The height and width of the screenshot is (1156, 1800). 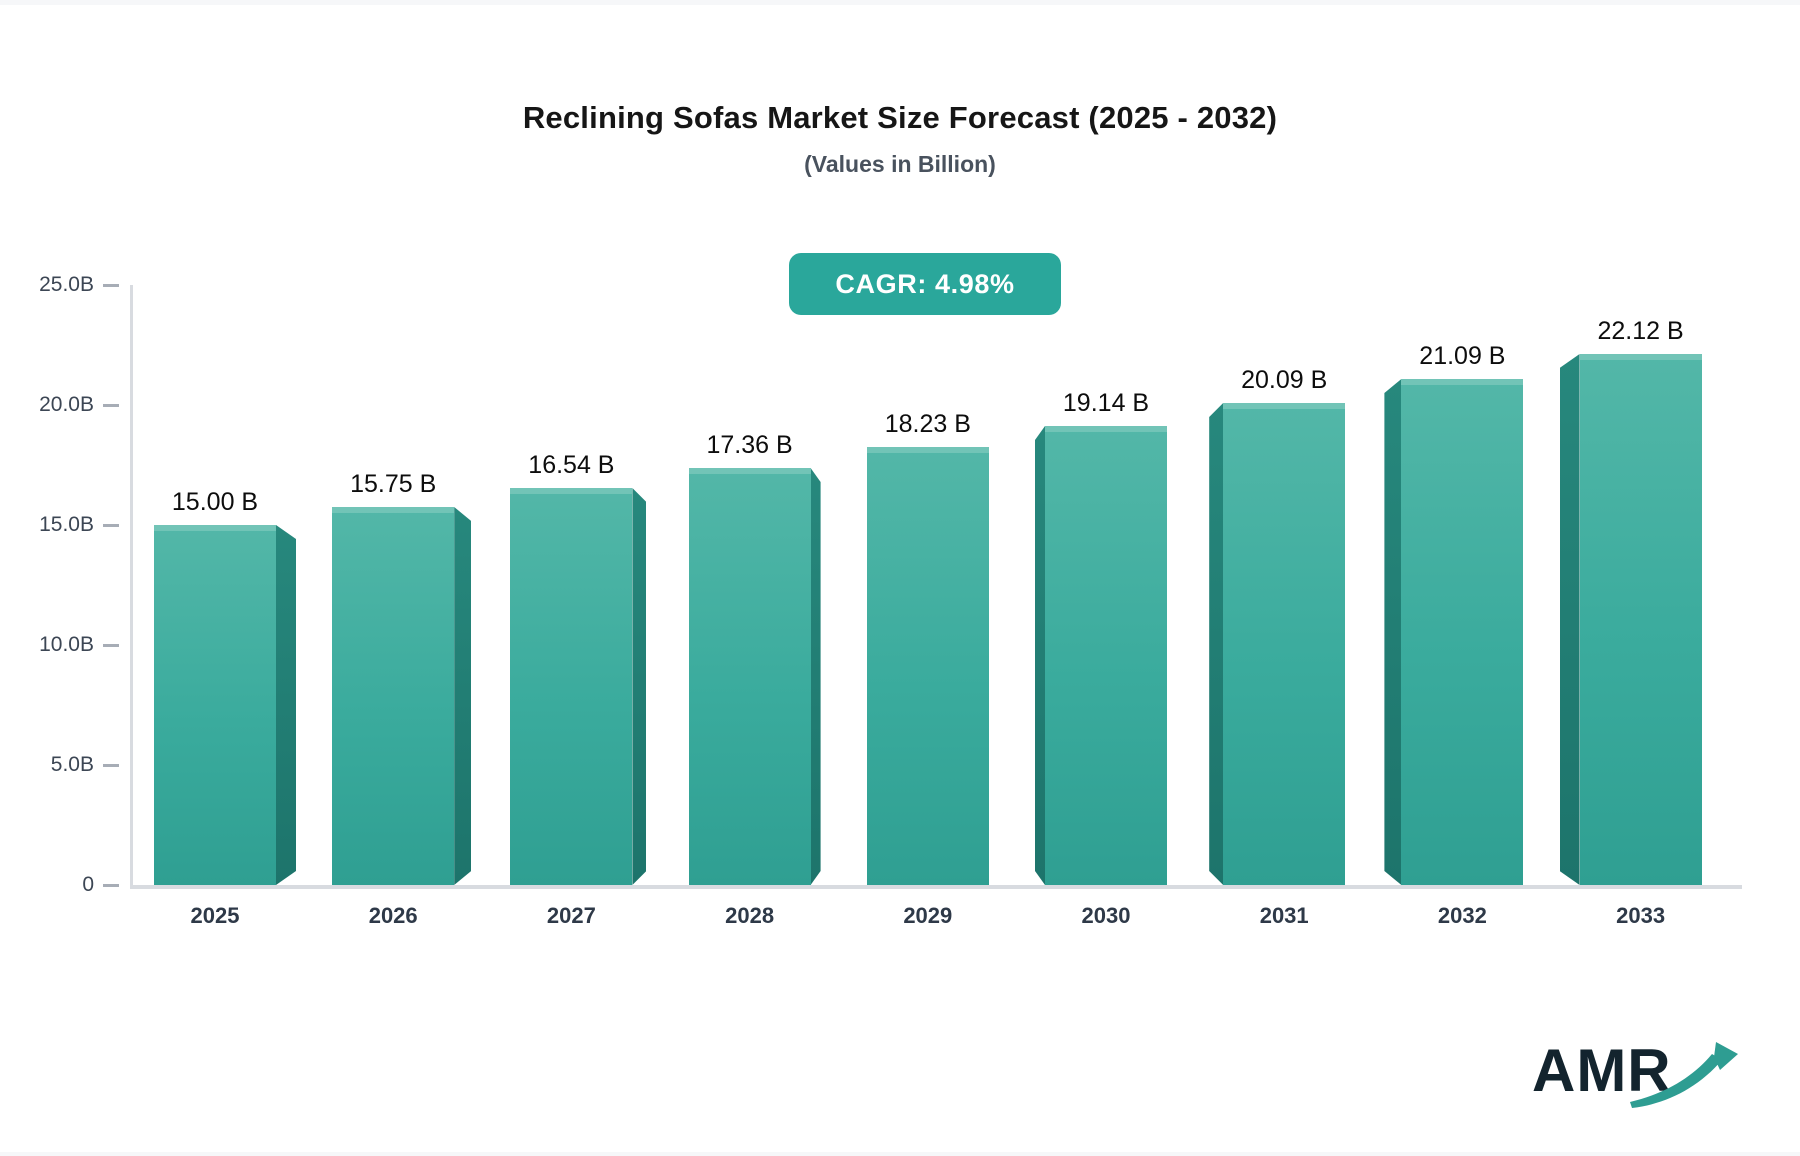 I want to click on x-axis-label: 2028, so click(x=750, y=915).